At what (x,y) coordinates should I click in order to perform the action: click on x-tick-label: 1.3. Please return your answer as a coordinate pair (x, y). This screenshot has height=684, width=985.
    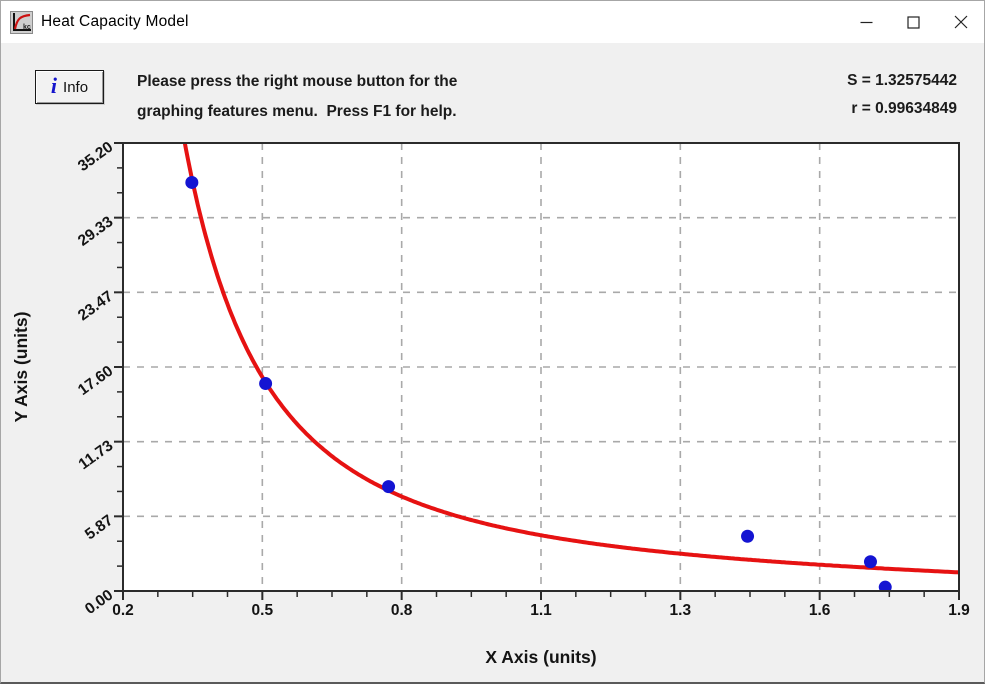
    Looking at the image, I should click on (681, 610).